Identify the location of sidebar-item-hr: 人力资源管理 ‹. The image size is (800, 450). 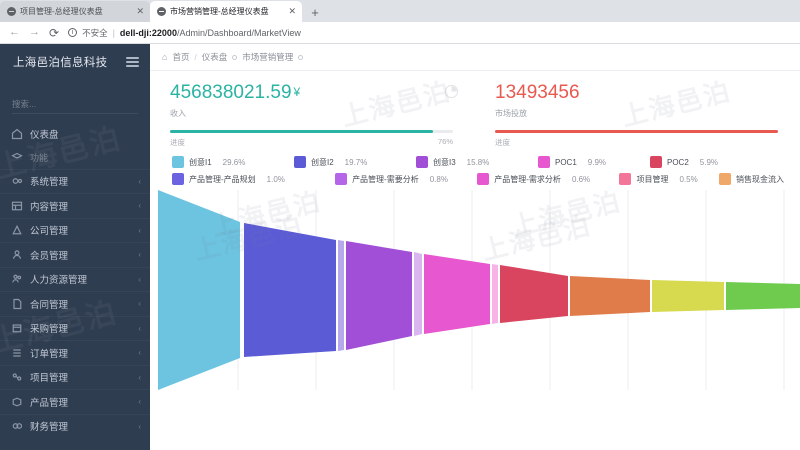
(75, 279).